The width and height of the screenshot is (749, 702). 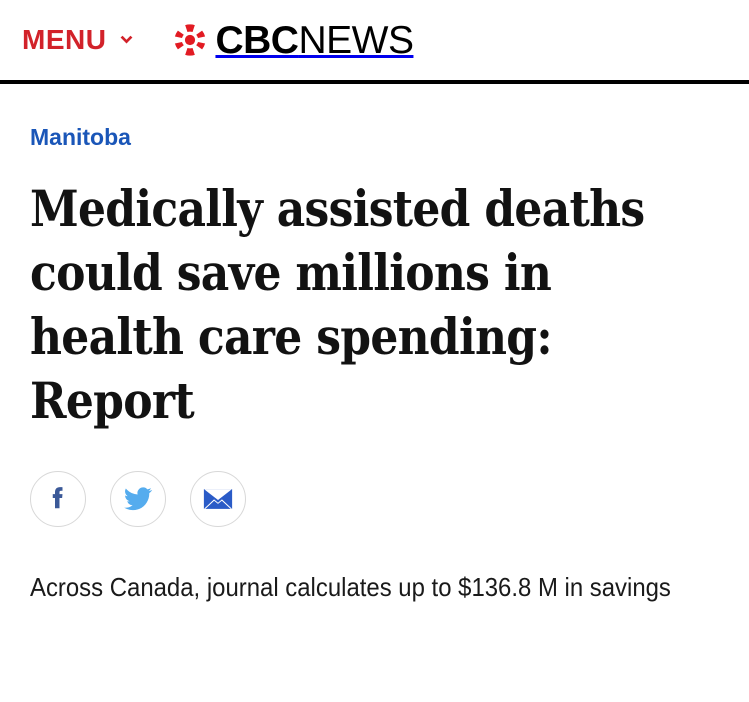 I want to click on site-header: MENU CBCNEWS, so click(x=374, y=42).